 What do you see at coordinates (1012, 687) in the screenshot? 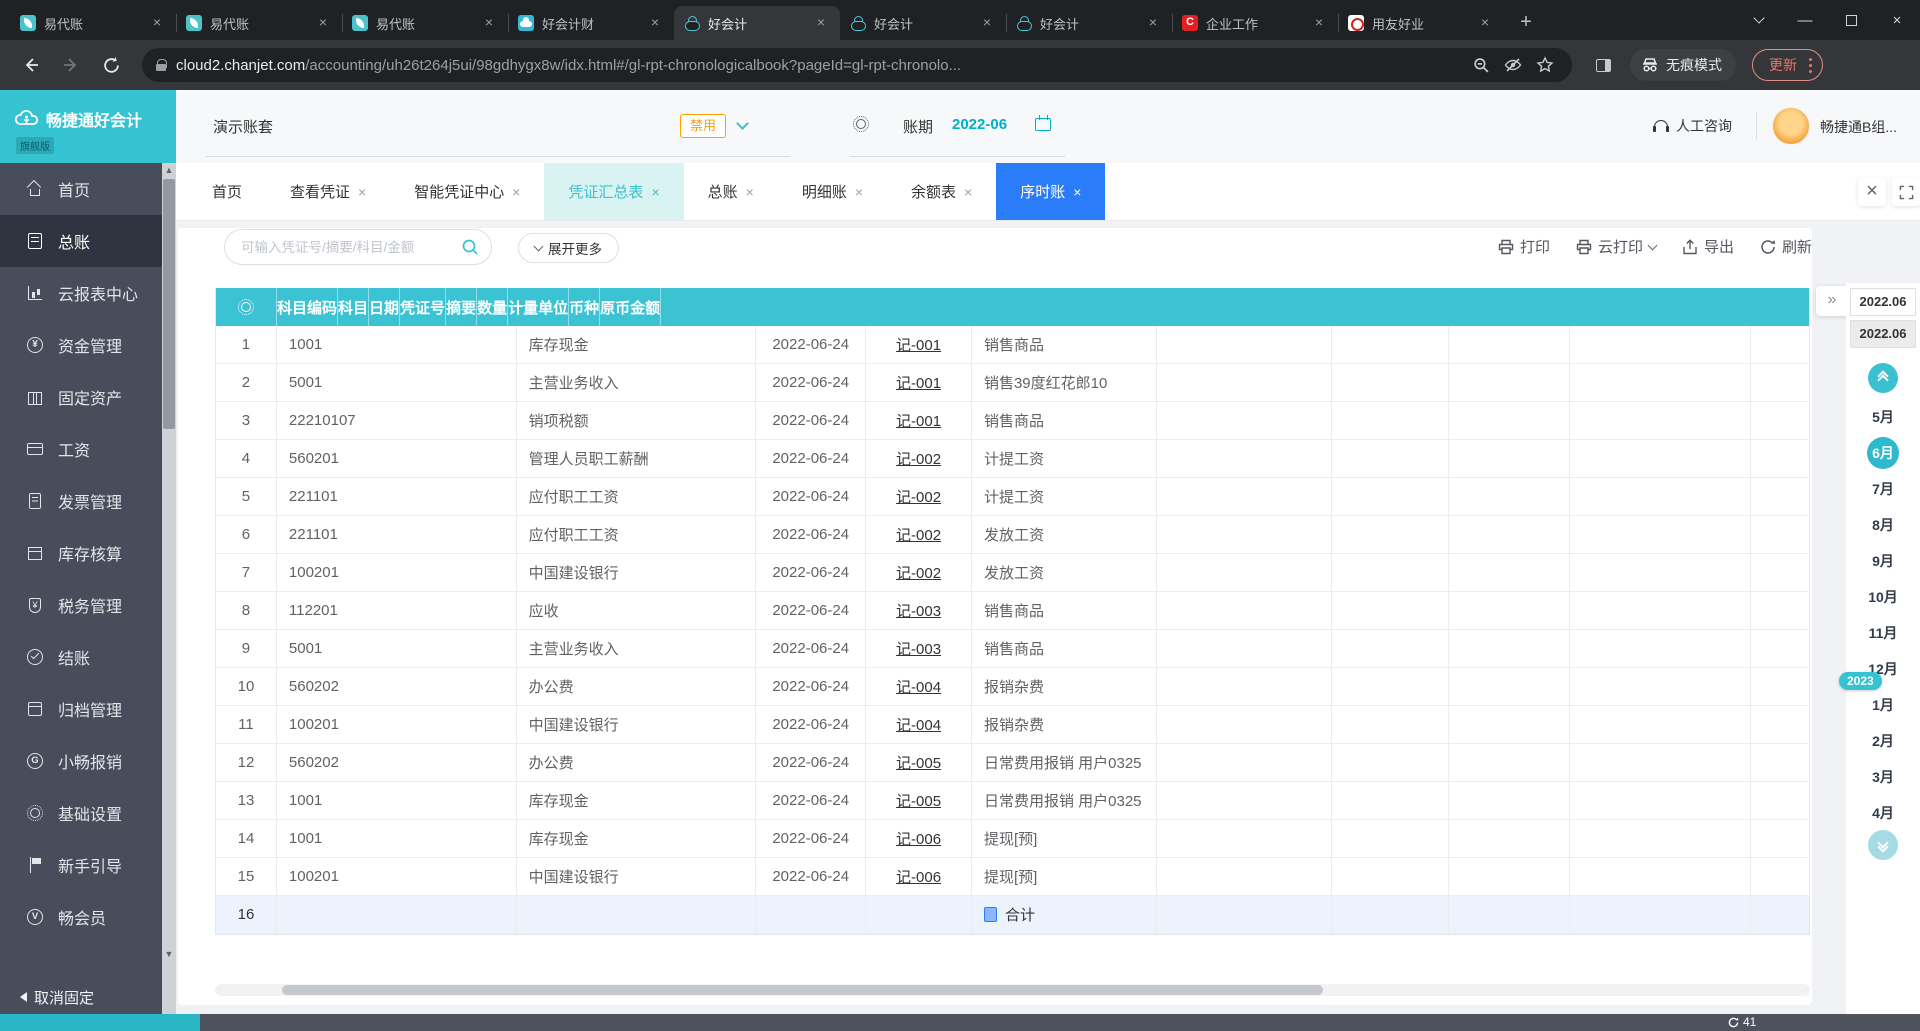
I see `table-row: 10 560202 办公费 2022-06-24 记-004 报销杂费` at bounding box center [1012, 687].